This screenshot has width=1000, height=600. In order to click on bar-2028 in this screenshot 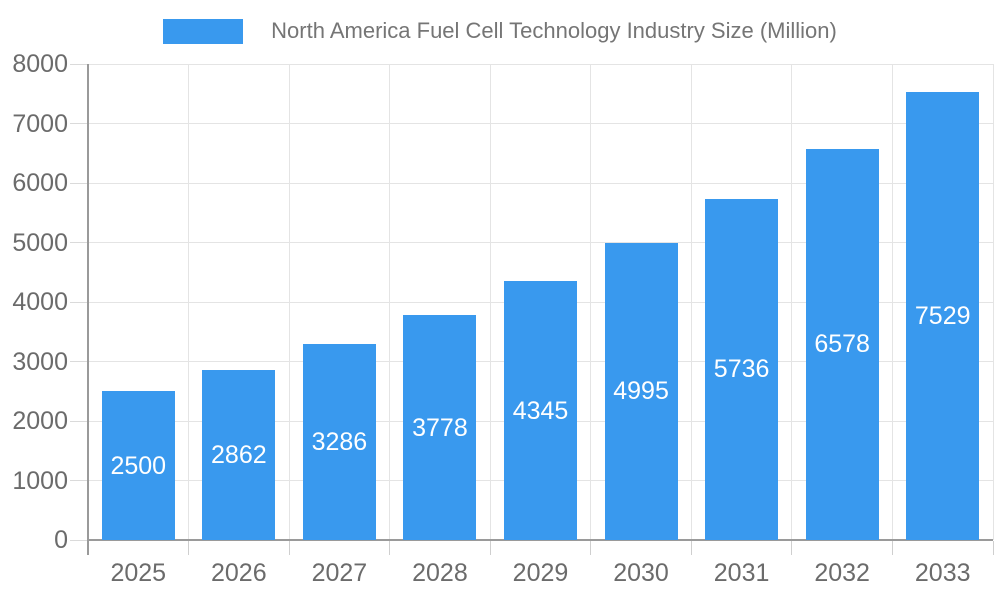, I will do `click(440, 427)`.